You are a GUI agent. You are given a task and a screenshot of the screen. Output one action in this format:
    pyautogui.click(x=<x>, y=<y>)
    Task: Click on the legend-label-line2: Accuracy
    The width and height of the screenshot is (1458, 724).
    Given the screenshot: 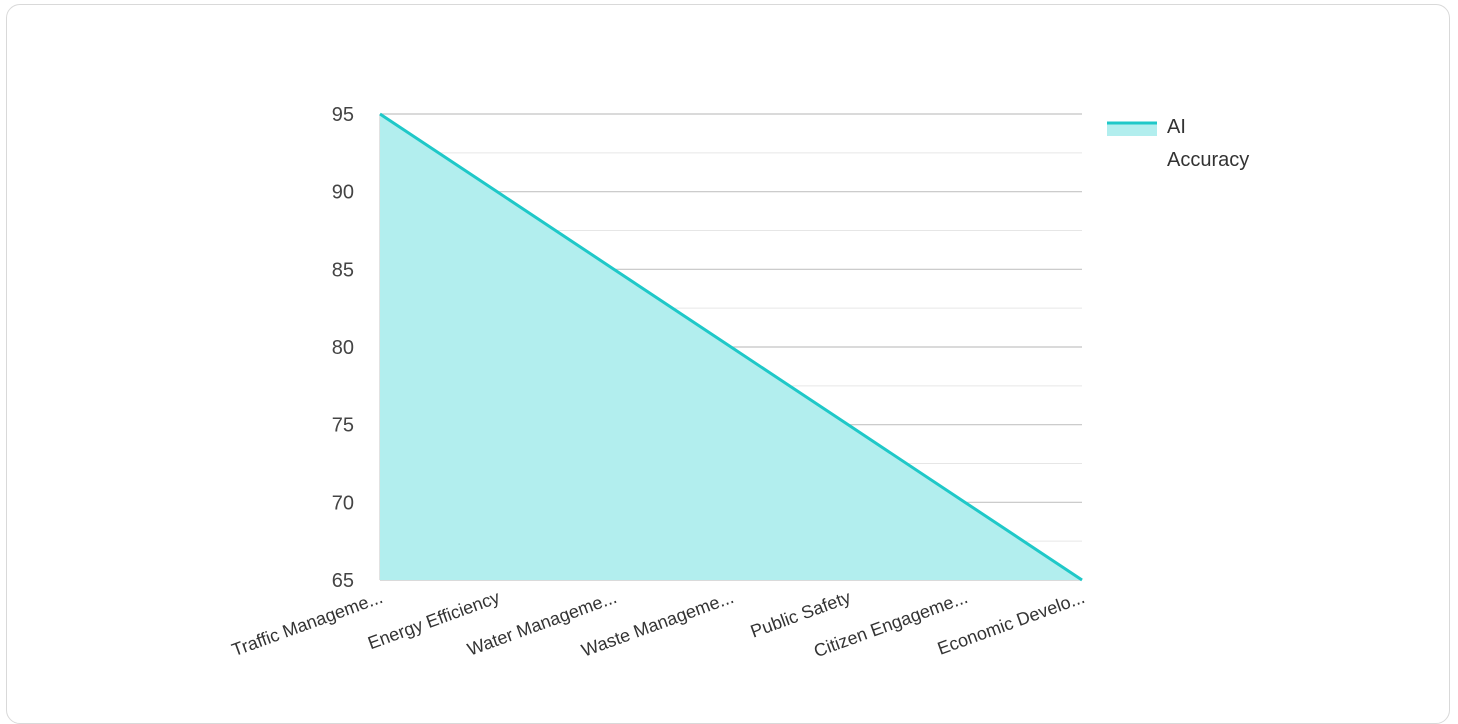 What is the action you would take?
    pyautogui.click(x=1208, y=160)
    